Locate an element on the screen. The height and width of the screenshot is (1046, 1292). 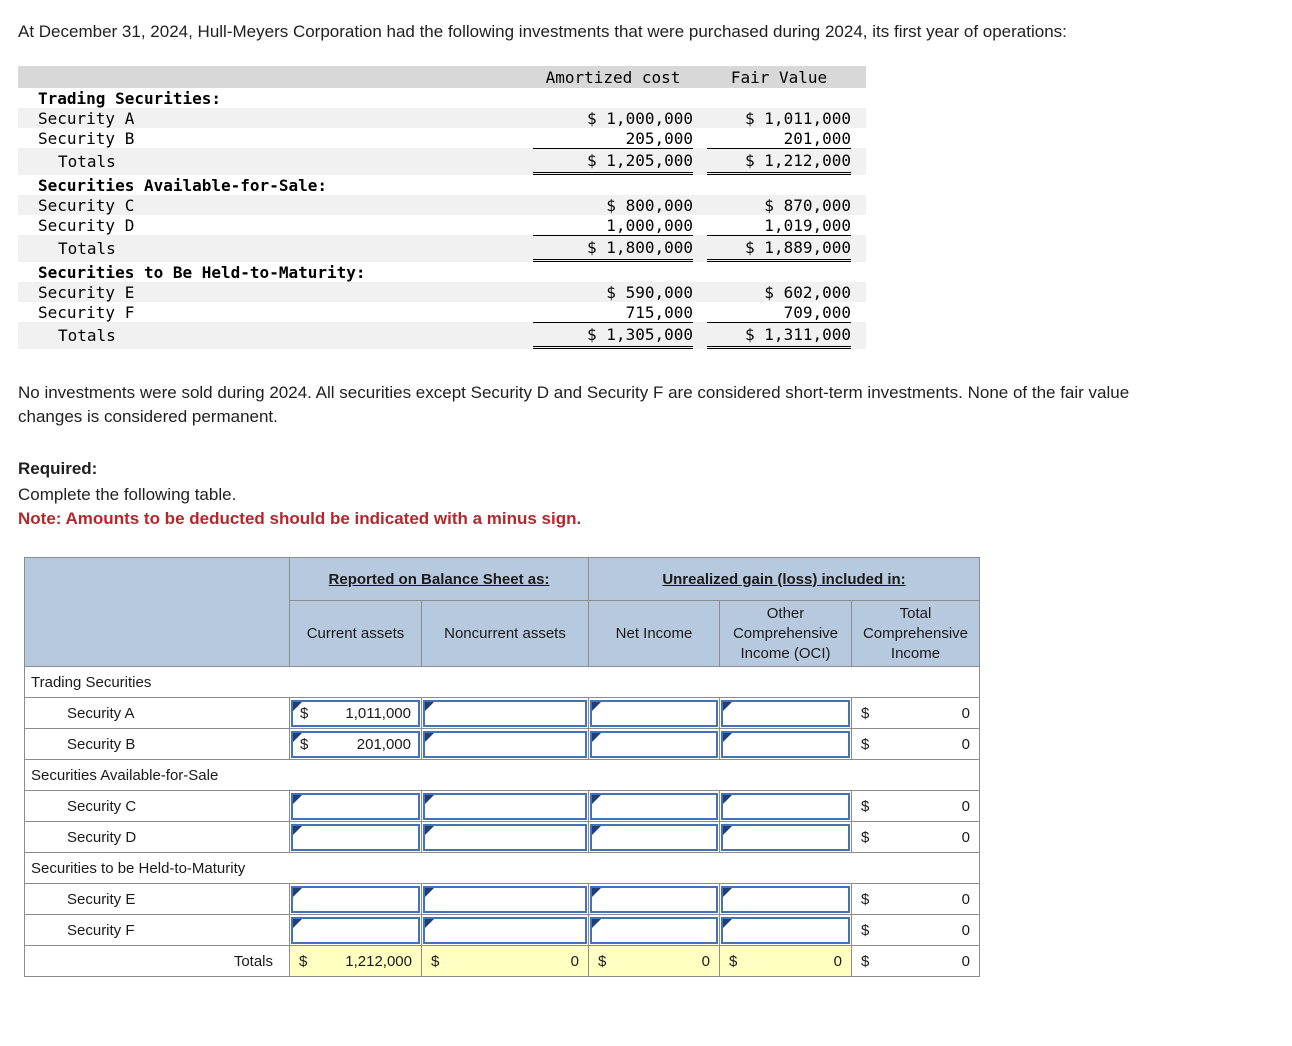
input-security-f-noncurrent-assets is located at coordinates (505, 930).